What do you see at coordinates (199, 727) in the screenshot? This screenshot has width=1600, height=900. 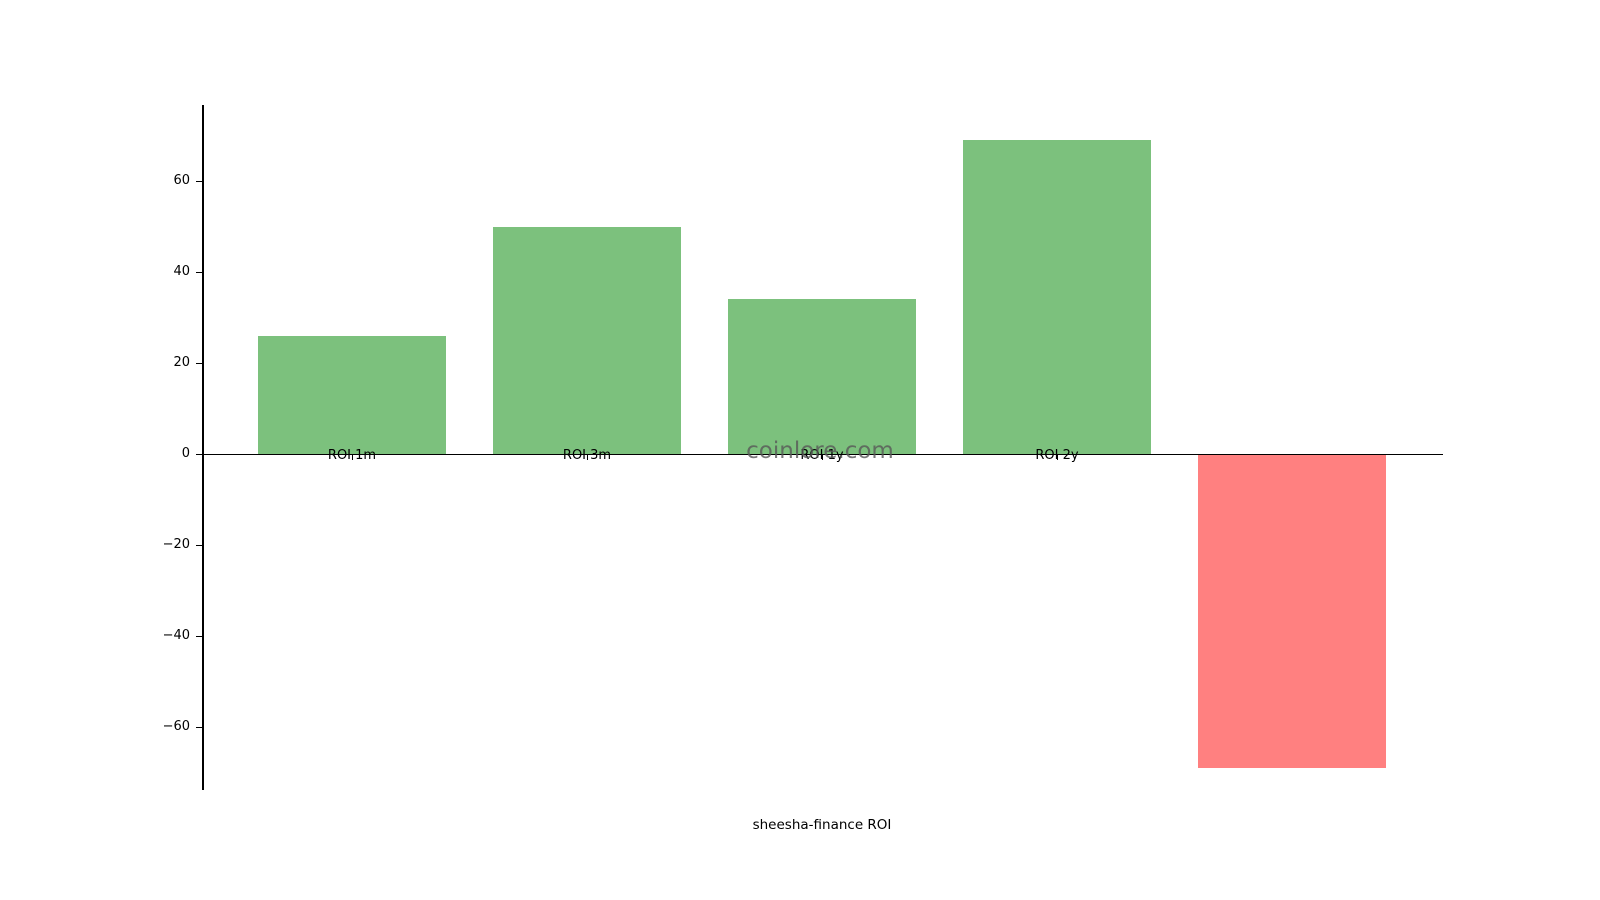 I see `y-tick-mark--60` at bounding box center [199, 727].